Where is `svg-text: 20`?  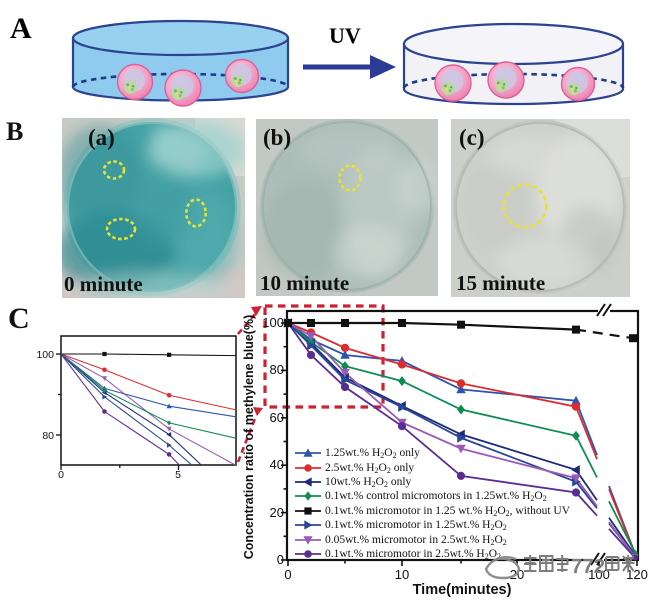 svg-text: 20 is located at coordinates (277, 512).